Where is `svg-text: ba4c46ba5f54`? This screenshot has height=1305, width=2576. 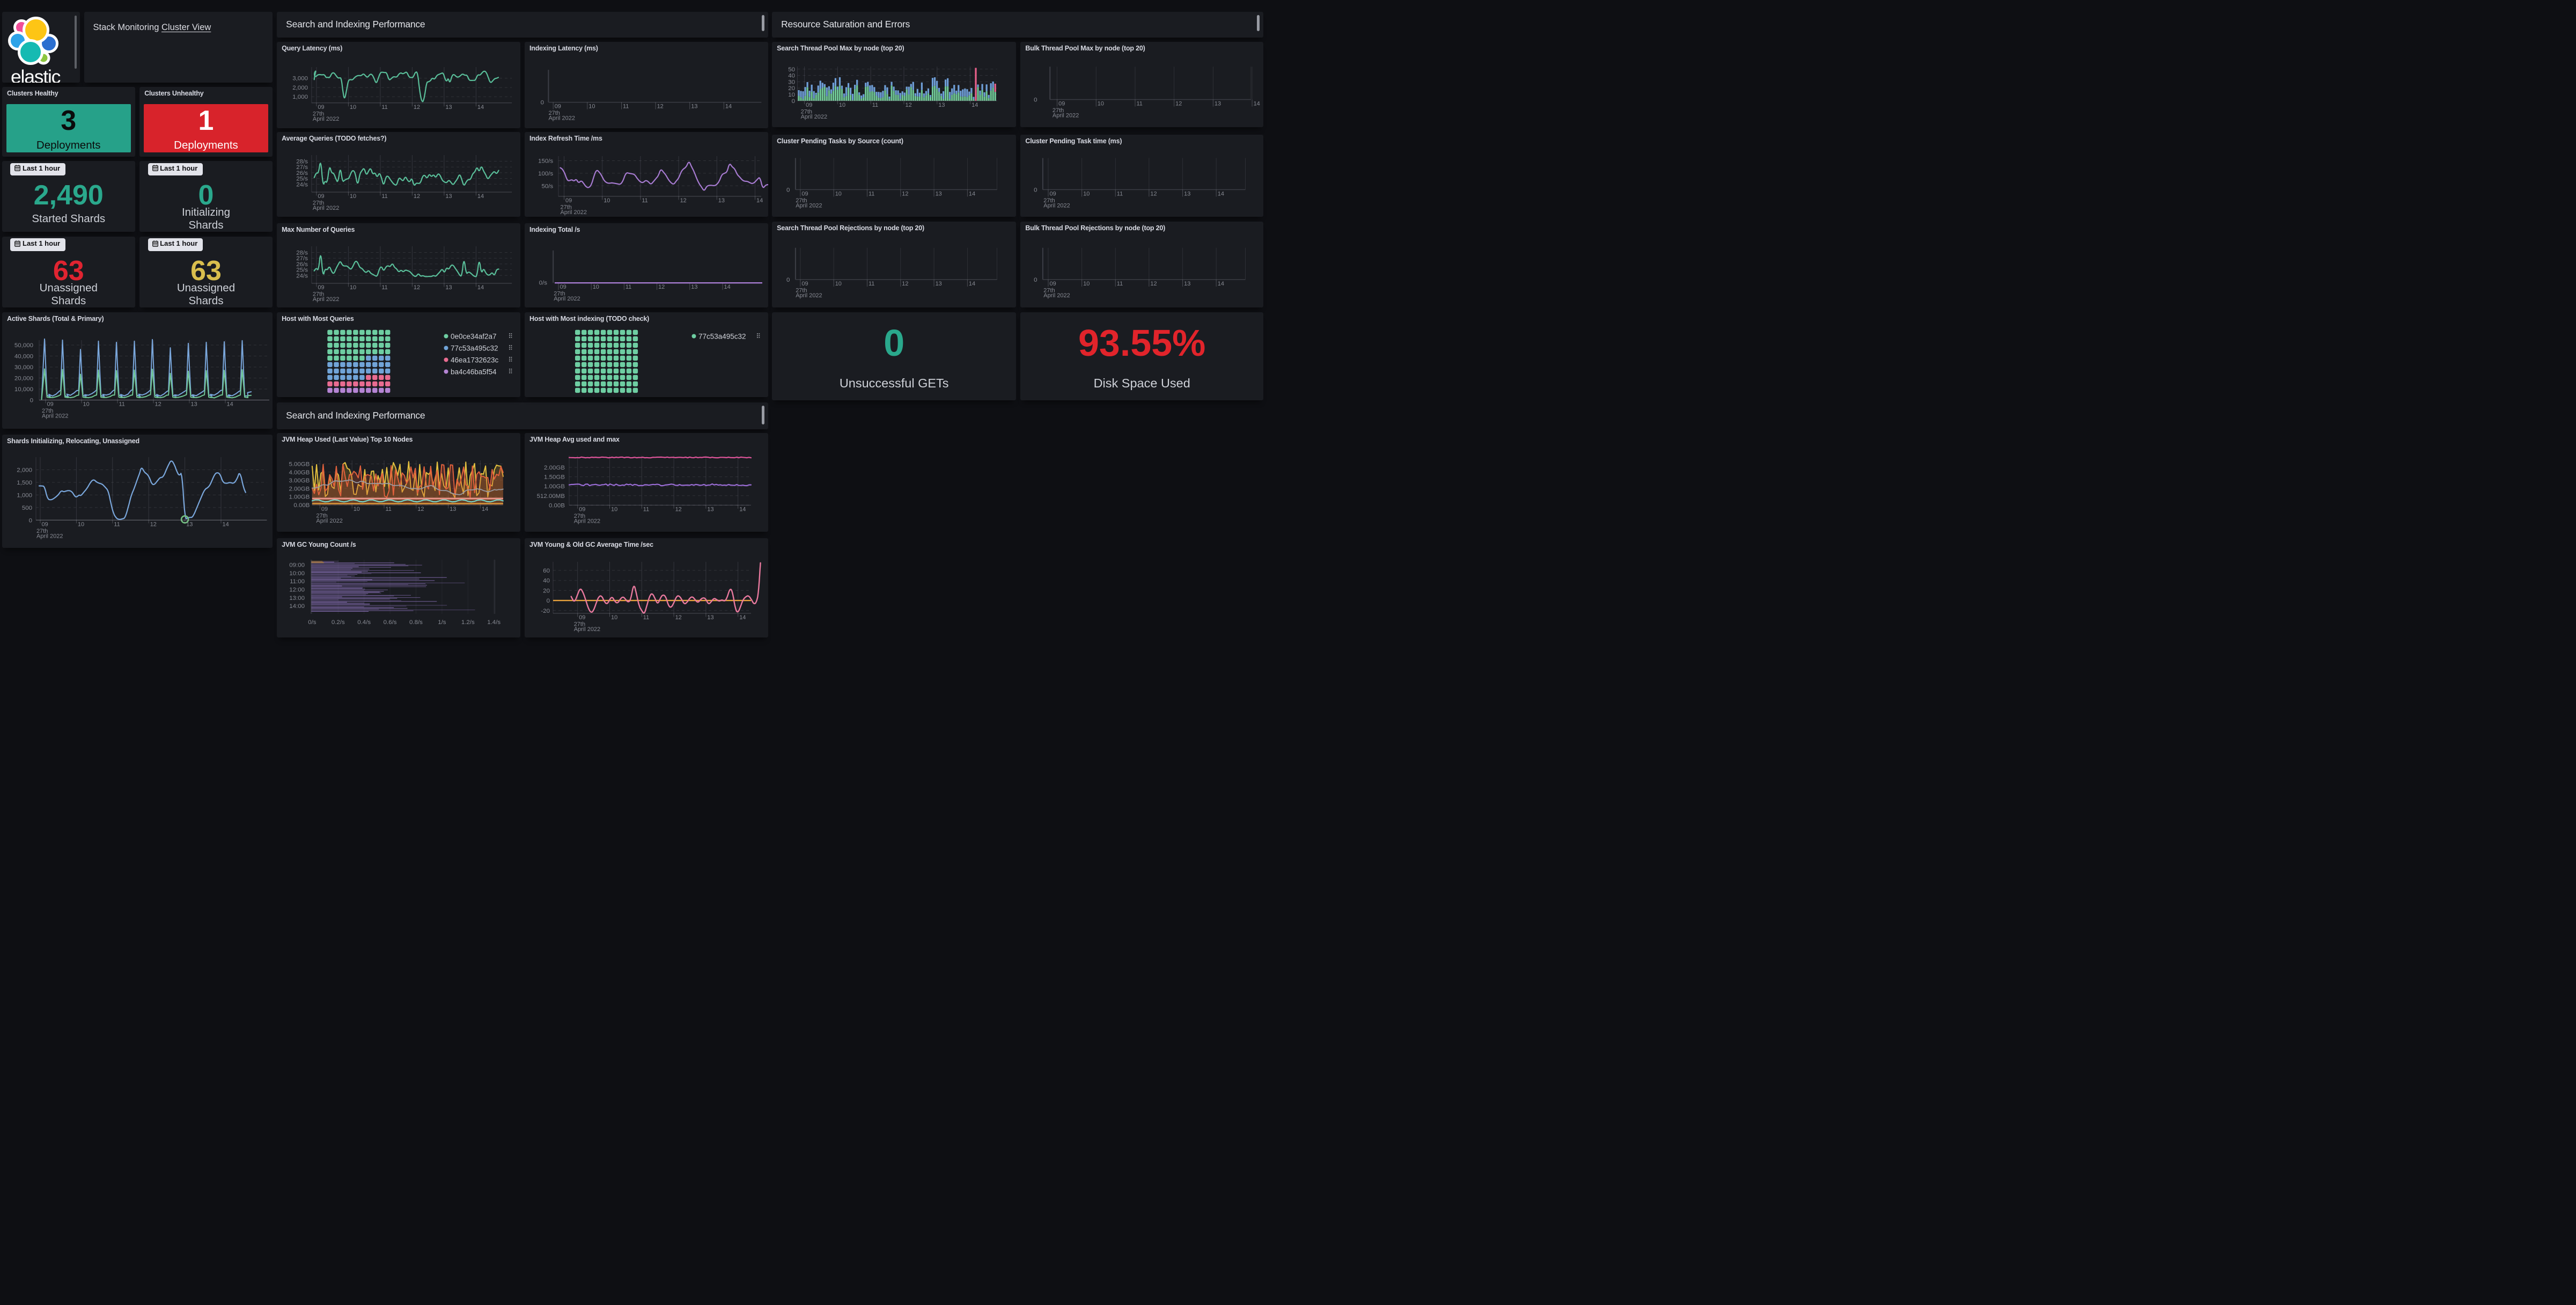 svg-text: ba4c46ba5f54 is located at coordinates (474, 372).